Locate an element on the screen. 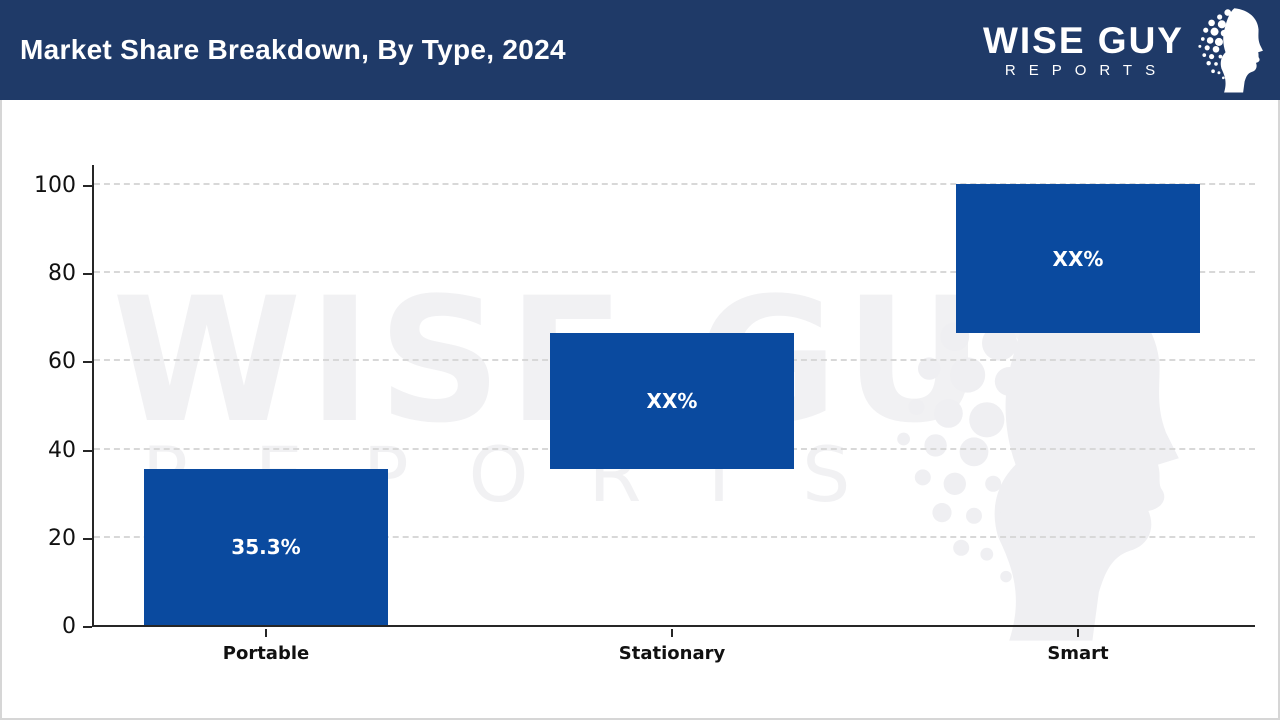 This screenshot has width=1280, height=720. y-tick-label-40: 40 is located at coordinates (62, 450).